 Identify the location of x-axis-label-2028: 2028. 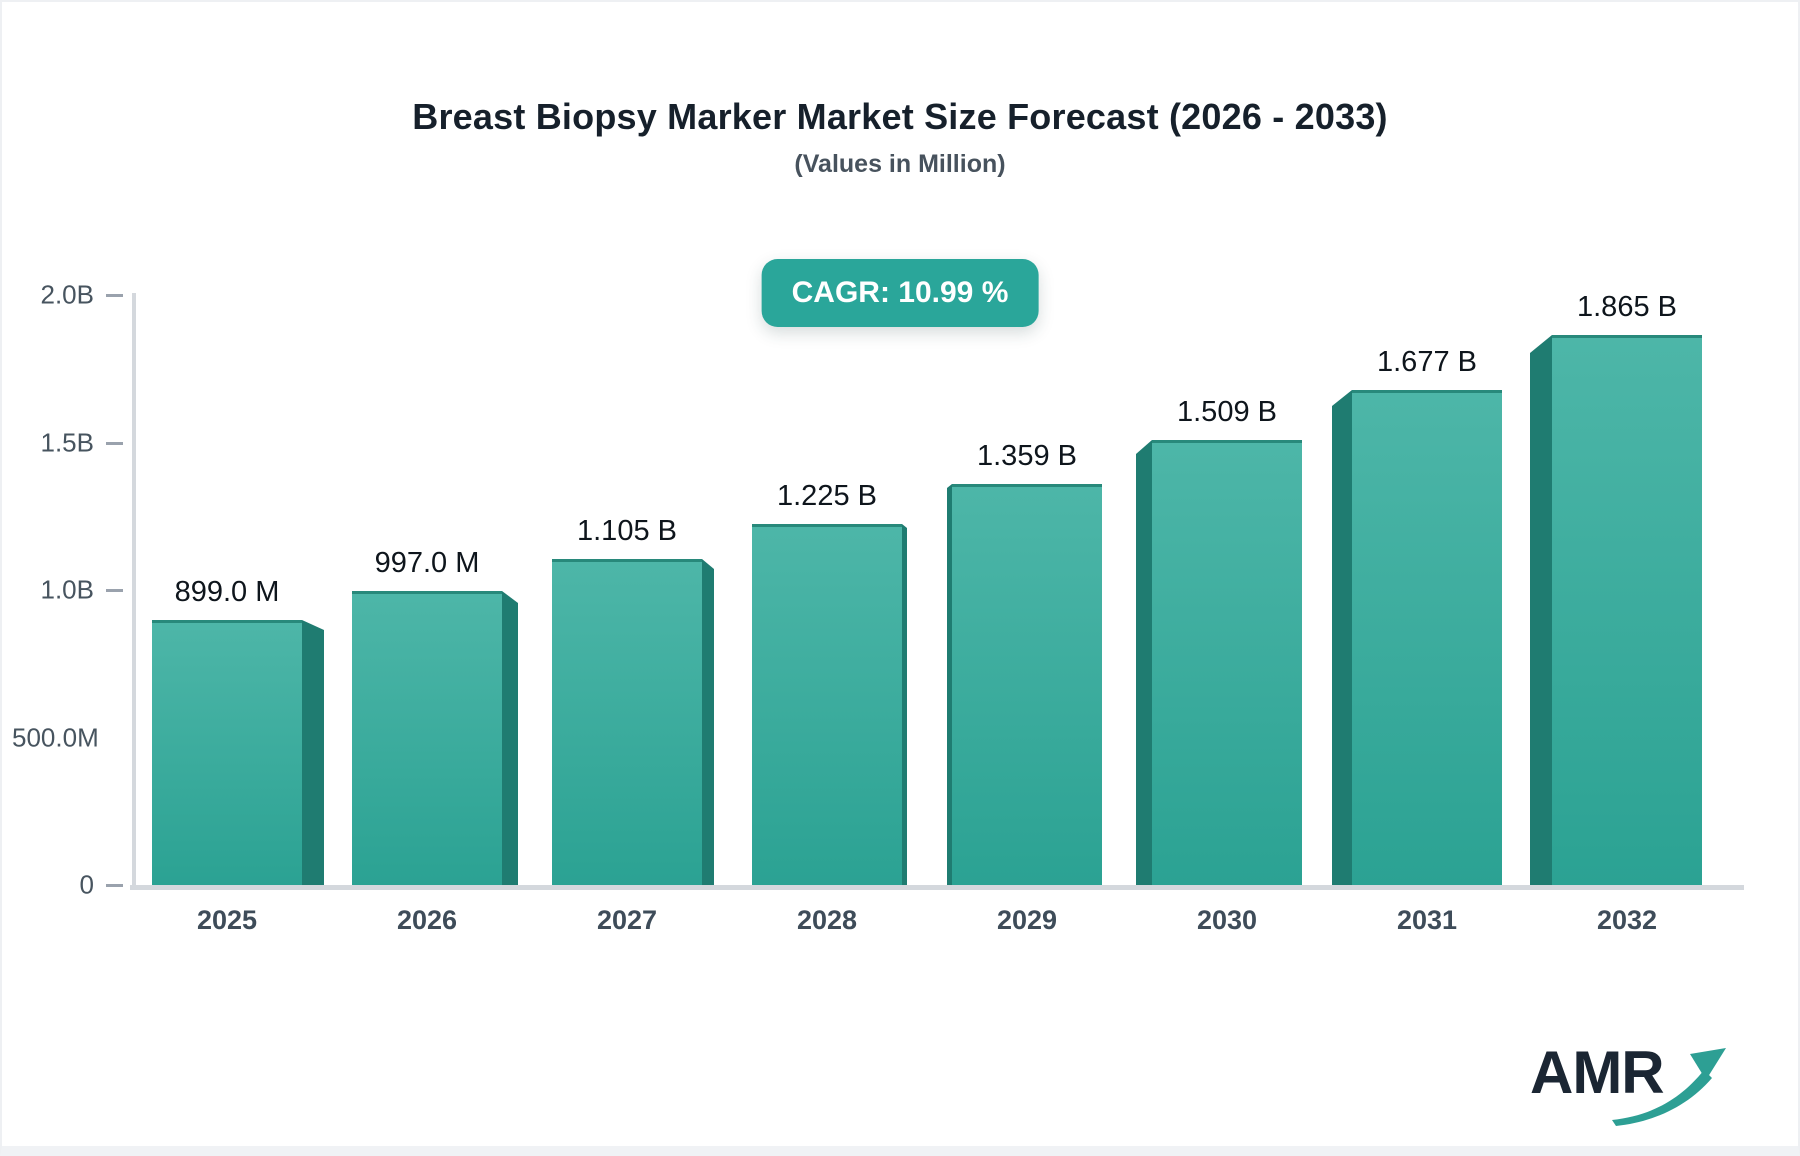
(827, 920).